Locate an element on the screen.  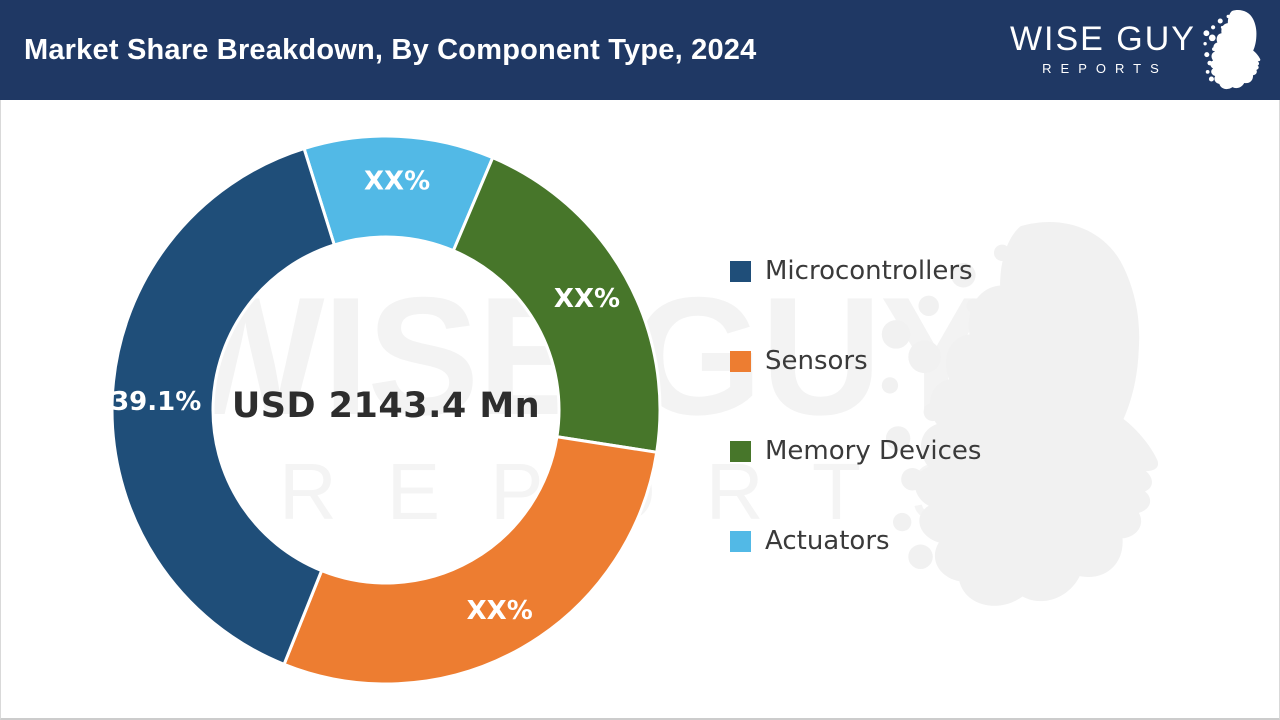
donut-center-value: USD 2143.4 Mn is located at coordinates (386, 406).